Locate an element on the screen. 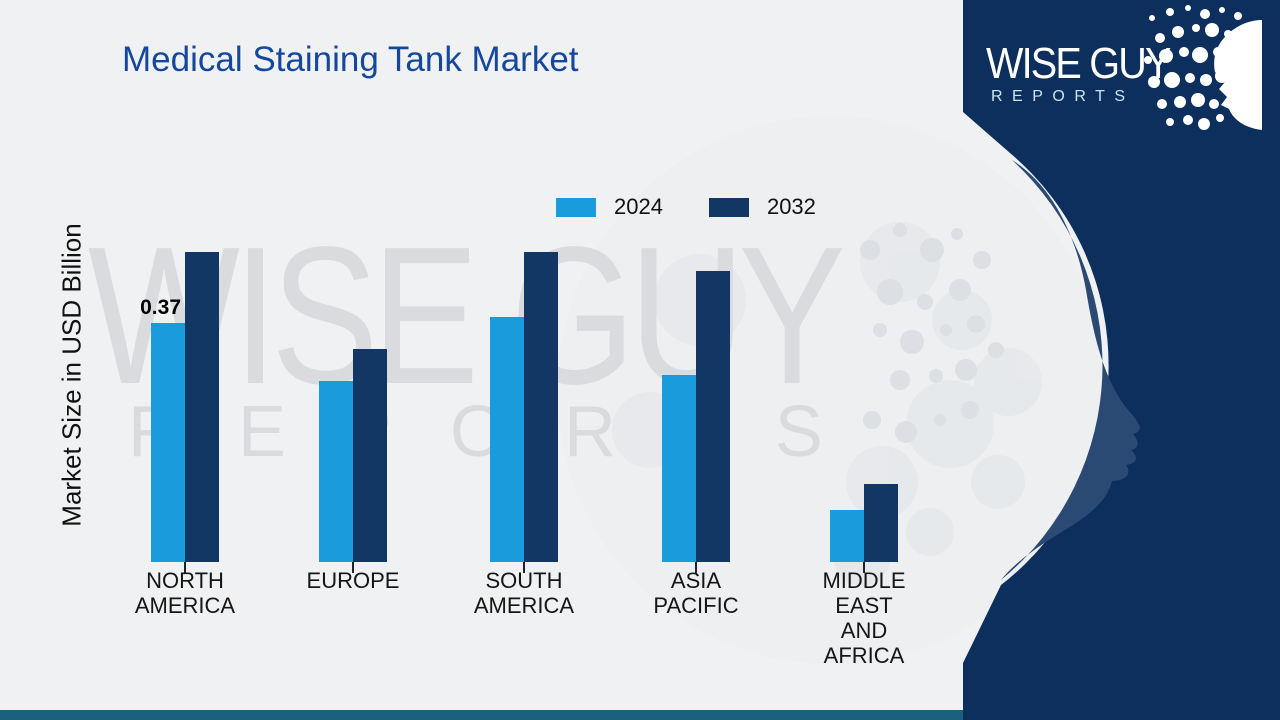  y-axis-label: Market Size in USD Billion is located at coordinates (71, 375).